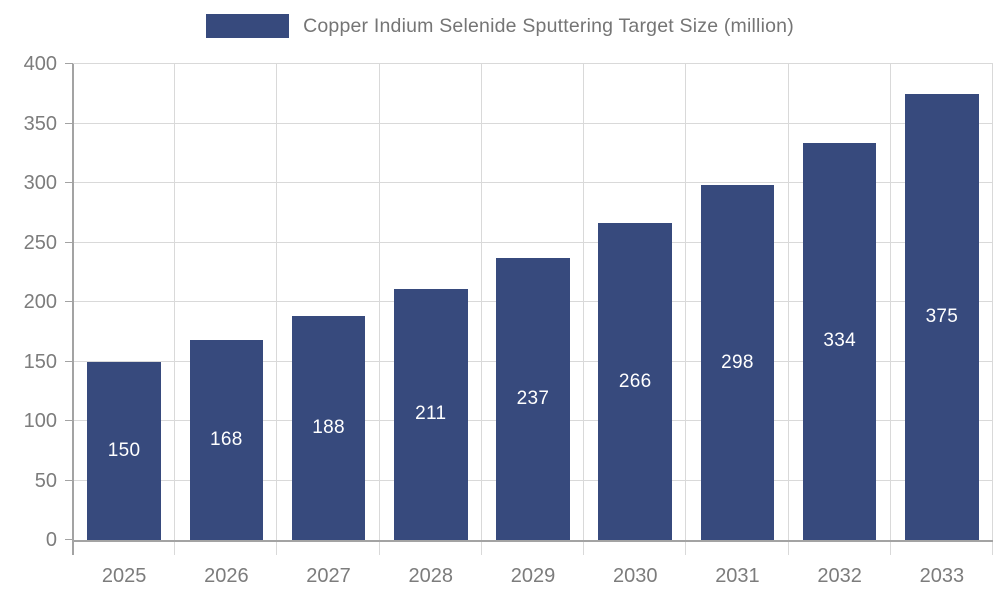 The image size is (1000, 600). I want to click on y-tick-label: 200, so click(40, 302).